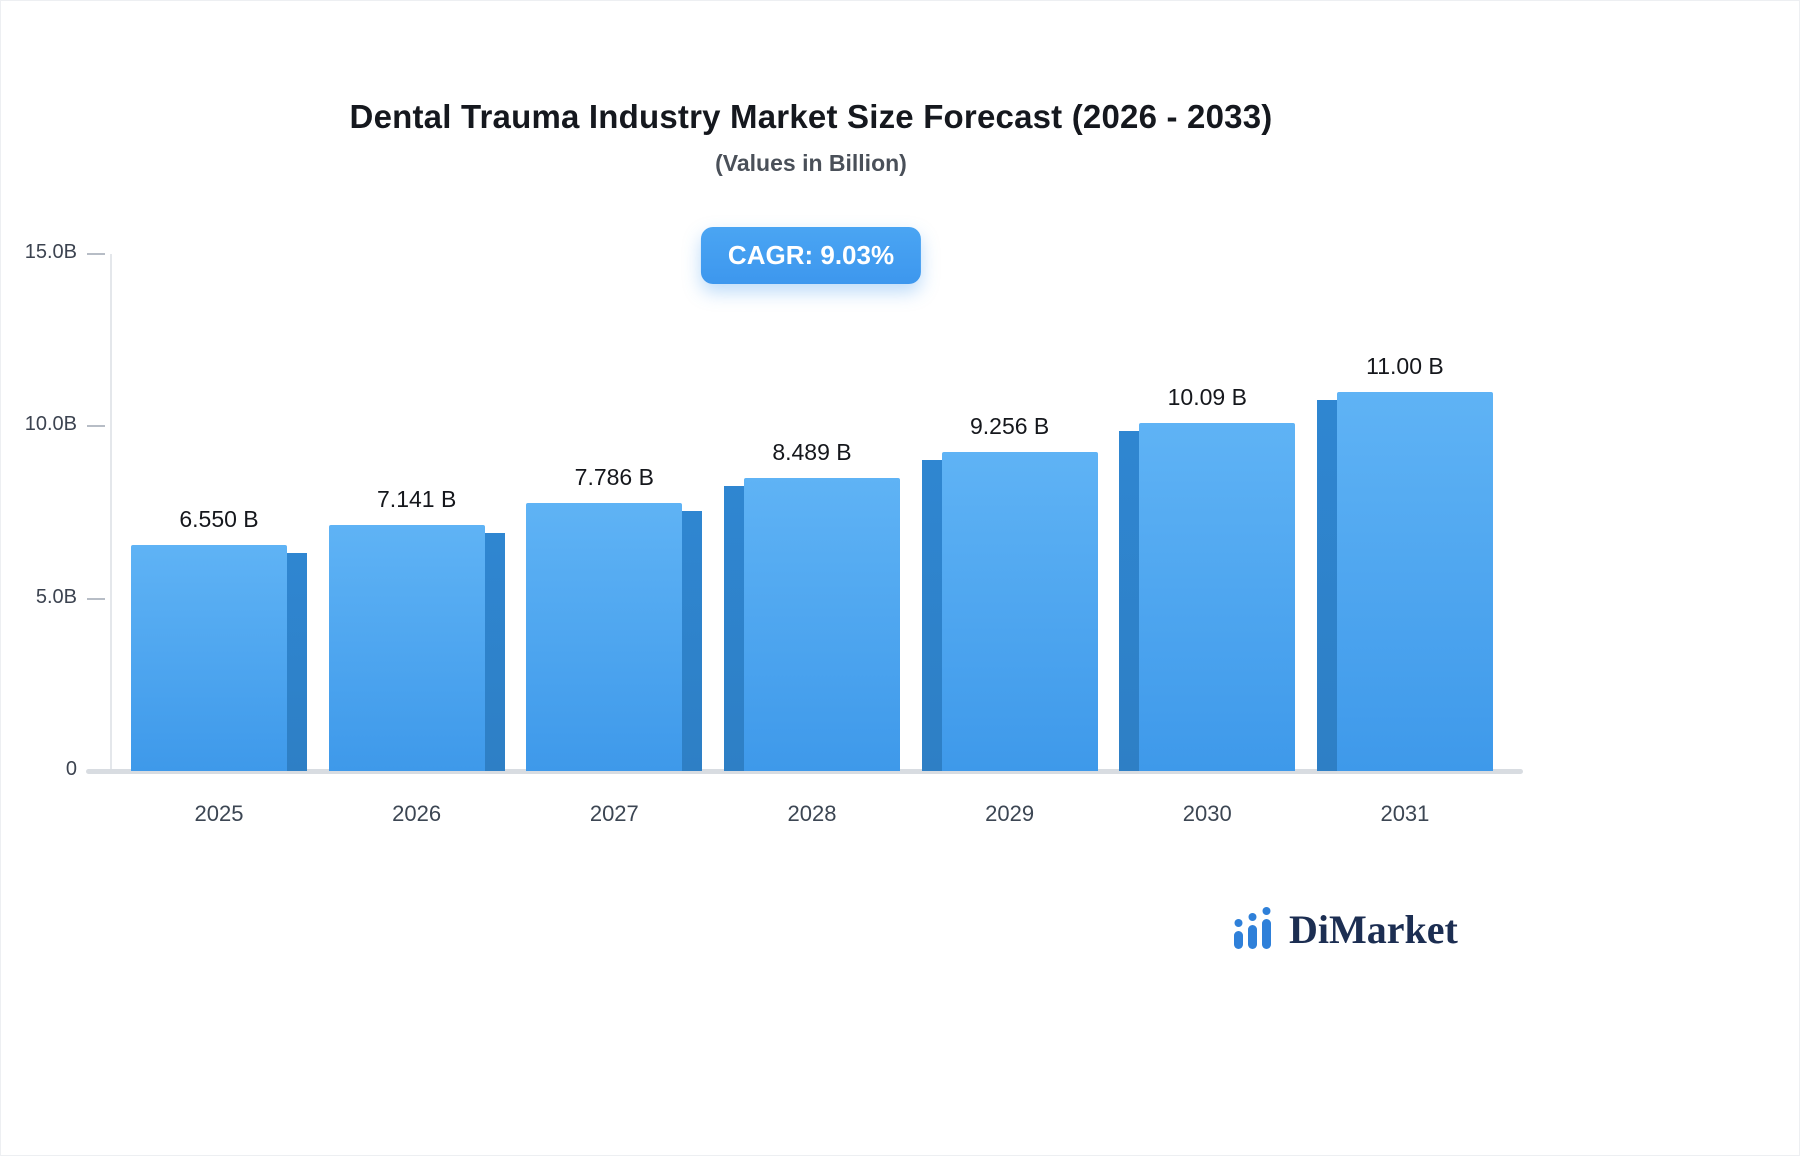 The width and height of the screenshot is (1800, 1156). What do you see at coordinates (56, 596) in the screenshot?
I see `y-tick-label: 5.0B` at bounding box center [56, 596].